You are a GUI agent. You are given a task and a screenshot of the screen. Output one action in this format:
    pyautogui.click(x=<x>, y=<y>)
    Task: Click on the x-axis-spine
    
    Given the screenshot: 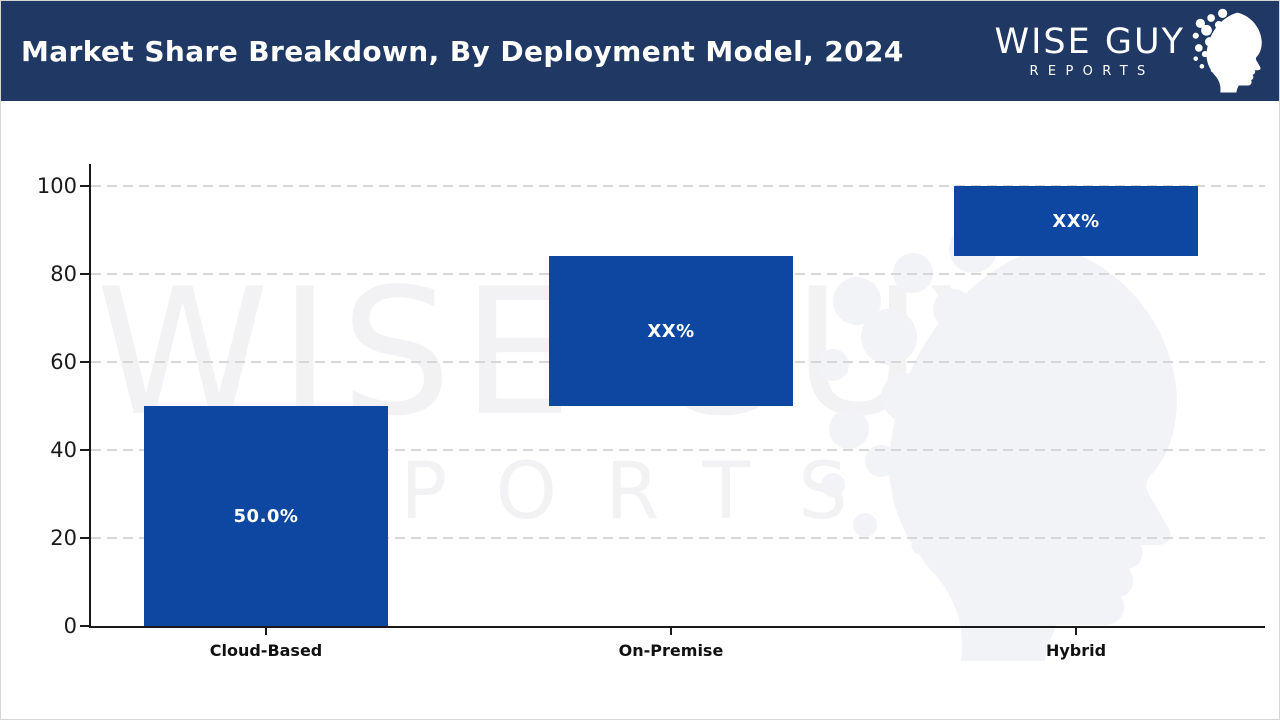 What is the action you would take?
    pyautogui.click(x=677, y=627)
    